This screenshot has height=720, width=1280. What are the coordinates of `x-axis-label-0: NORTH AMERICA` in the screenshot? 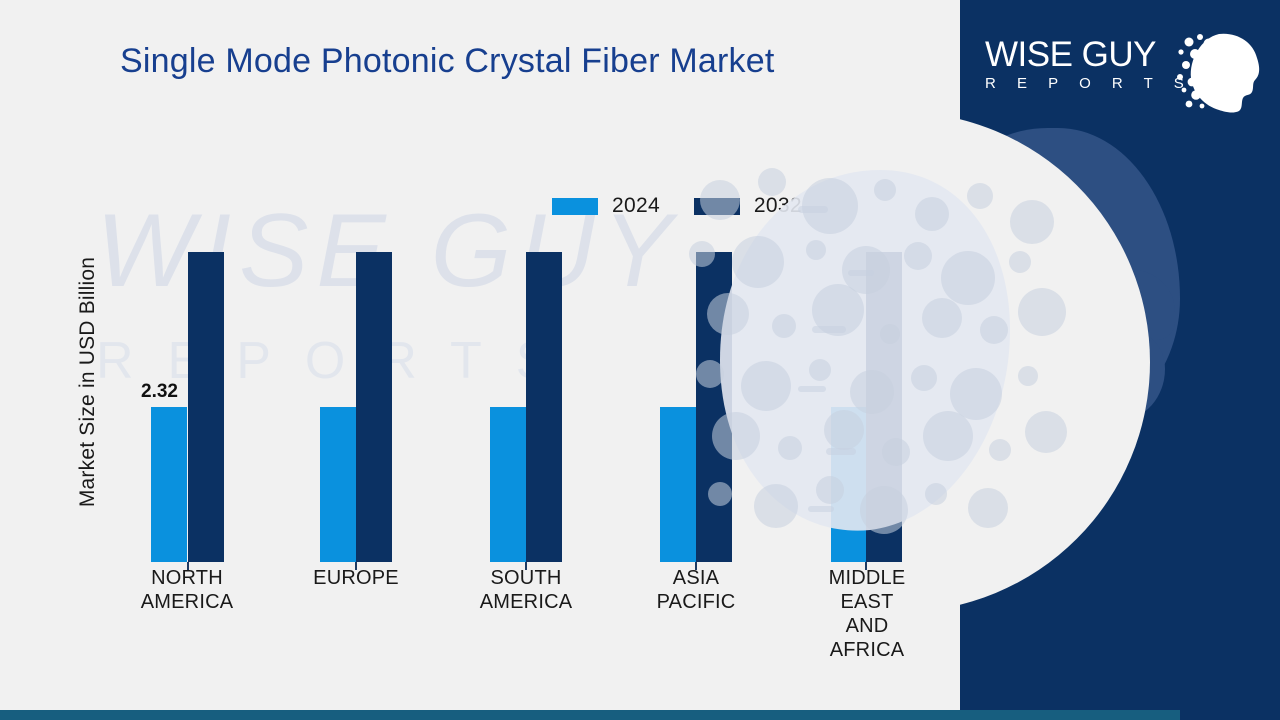 It's located at (187, 590).